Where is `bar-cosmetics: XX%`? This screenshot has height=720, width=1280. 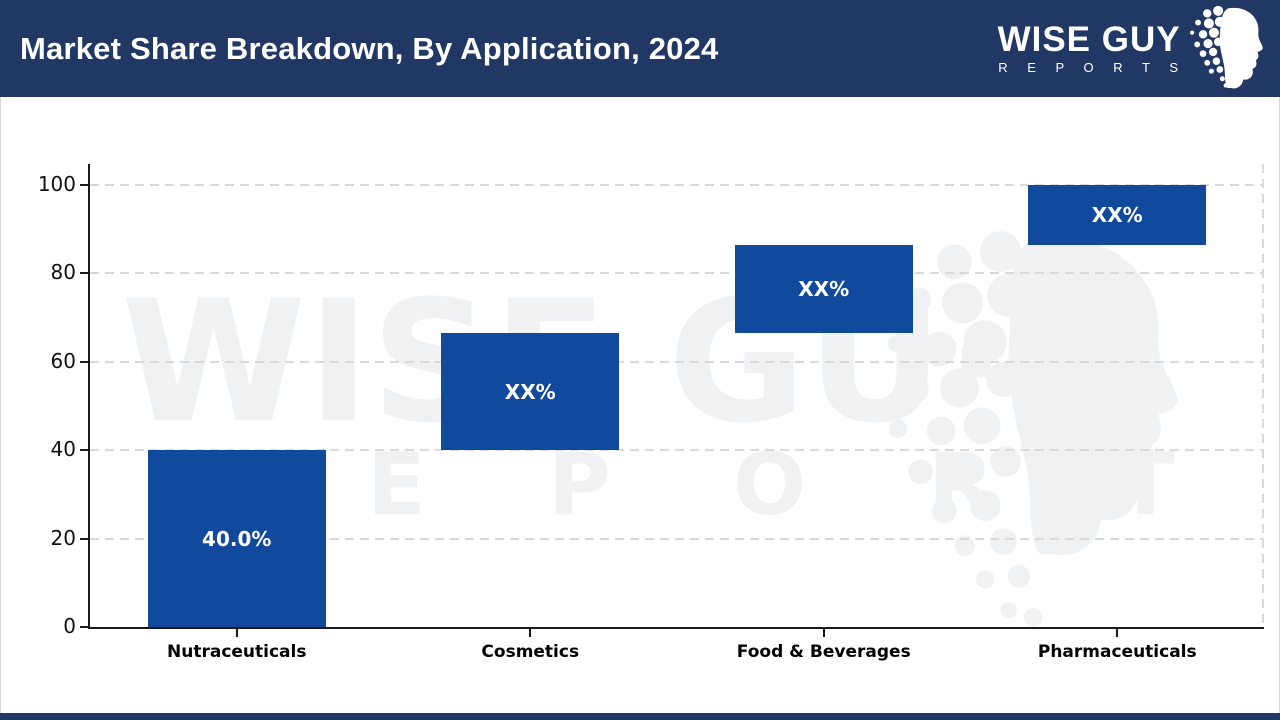
bar-cosmetics: XX% is located at coordinates (530, 392).